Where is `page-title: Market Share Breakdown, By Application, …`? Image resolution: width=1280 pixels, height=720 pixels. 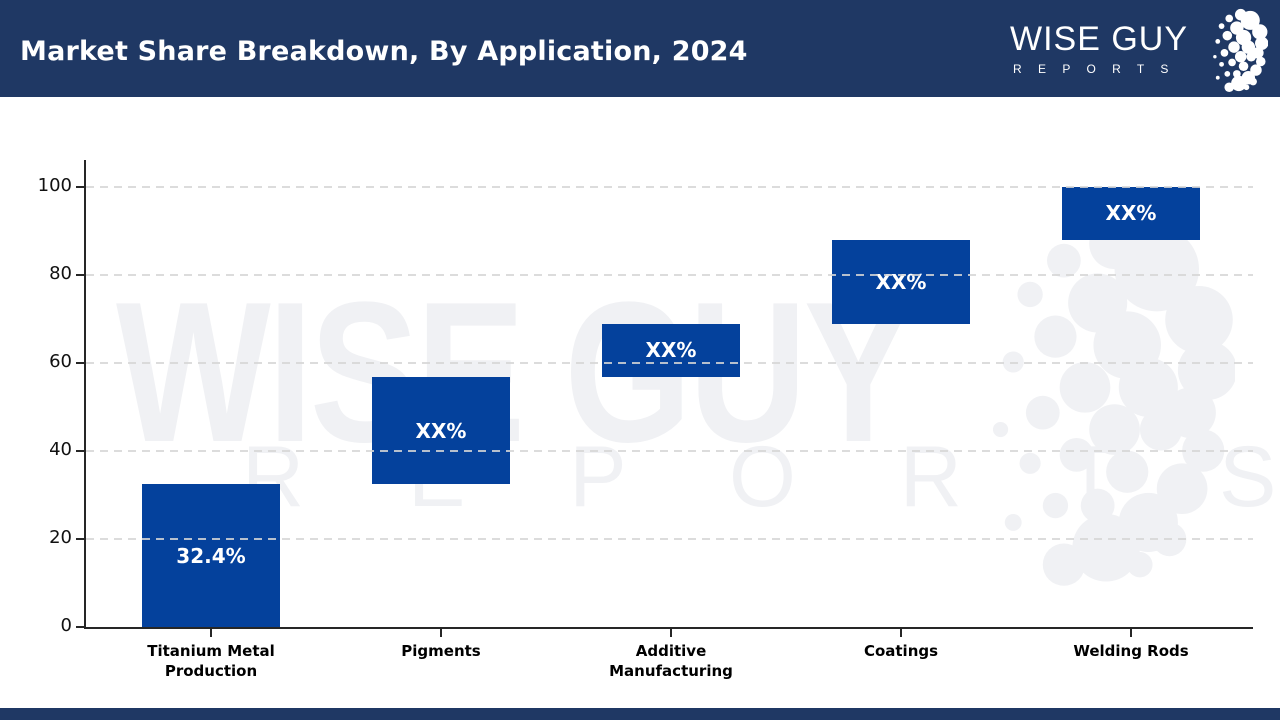 page-title: Market Share Breakdown, By Application, … is located at coordinates (384, 51).